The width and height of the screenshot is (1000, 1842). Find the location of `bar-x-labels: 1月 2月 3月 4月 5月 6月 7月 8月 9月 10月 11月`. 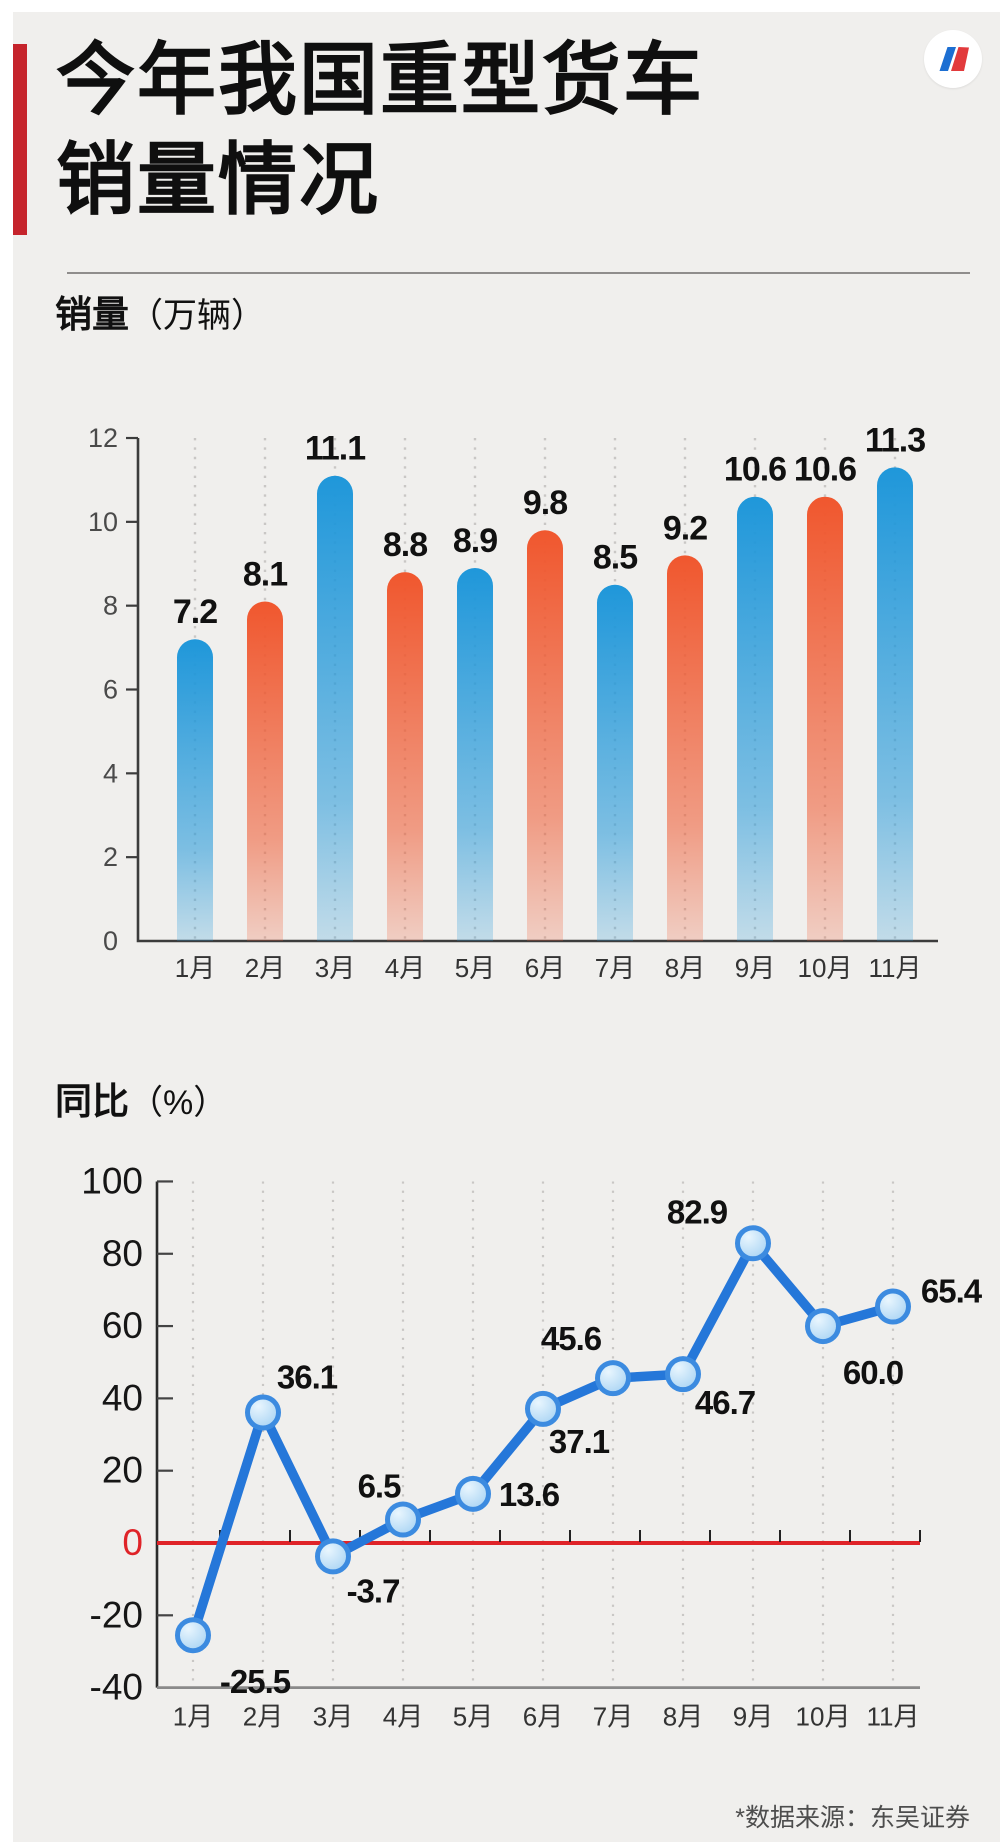

bar-x-labels: 1月 2月 3月 4月 5月 6月 7月 8月 9月 10月 11月 is located at coordinates (548, 968).